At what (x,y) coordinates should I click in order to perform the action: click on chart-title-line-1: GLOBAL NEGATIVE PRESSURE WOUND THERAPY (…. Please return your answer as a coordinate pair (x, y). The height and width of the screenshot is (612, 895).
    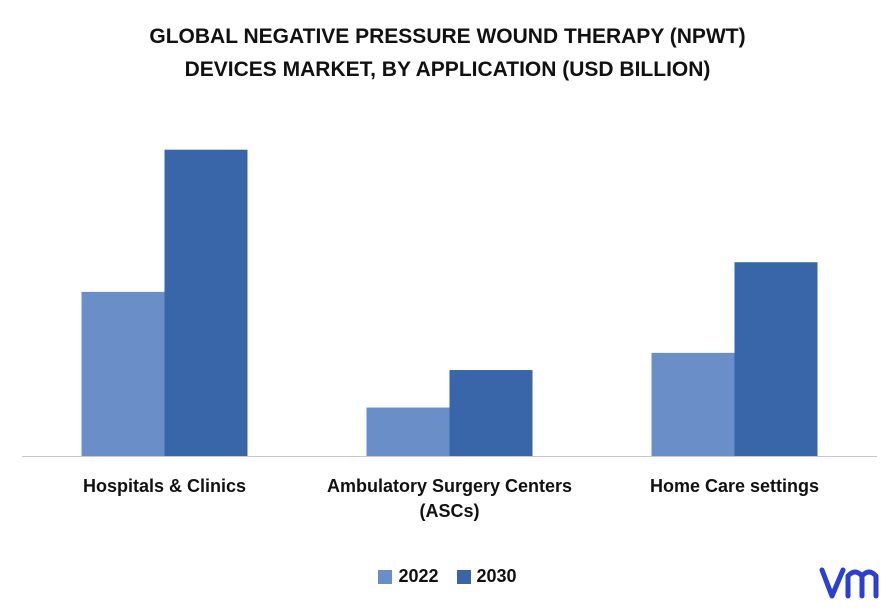
    Looking at the image, I should click on (447, 36).